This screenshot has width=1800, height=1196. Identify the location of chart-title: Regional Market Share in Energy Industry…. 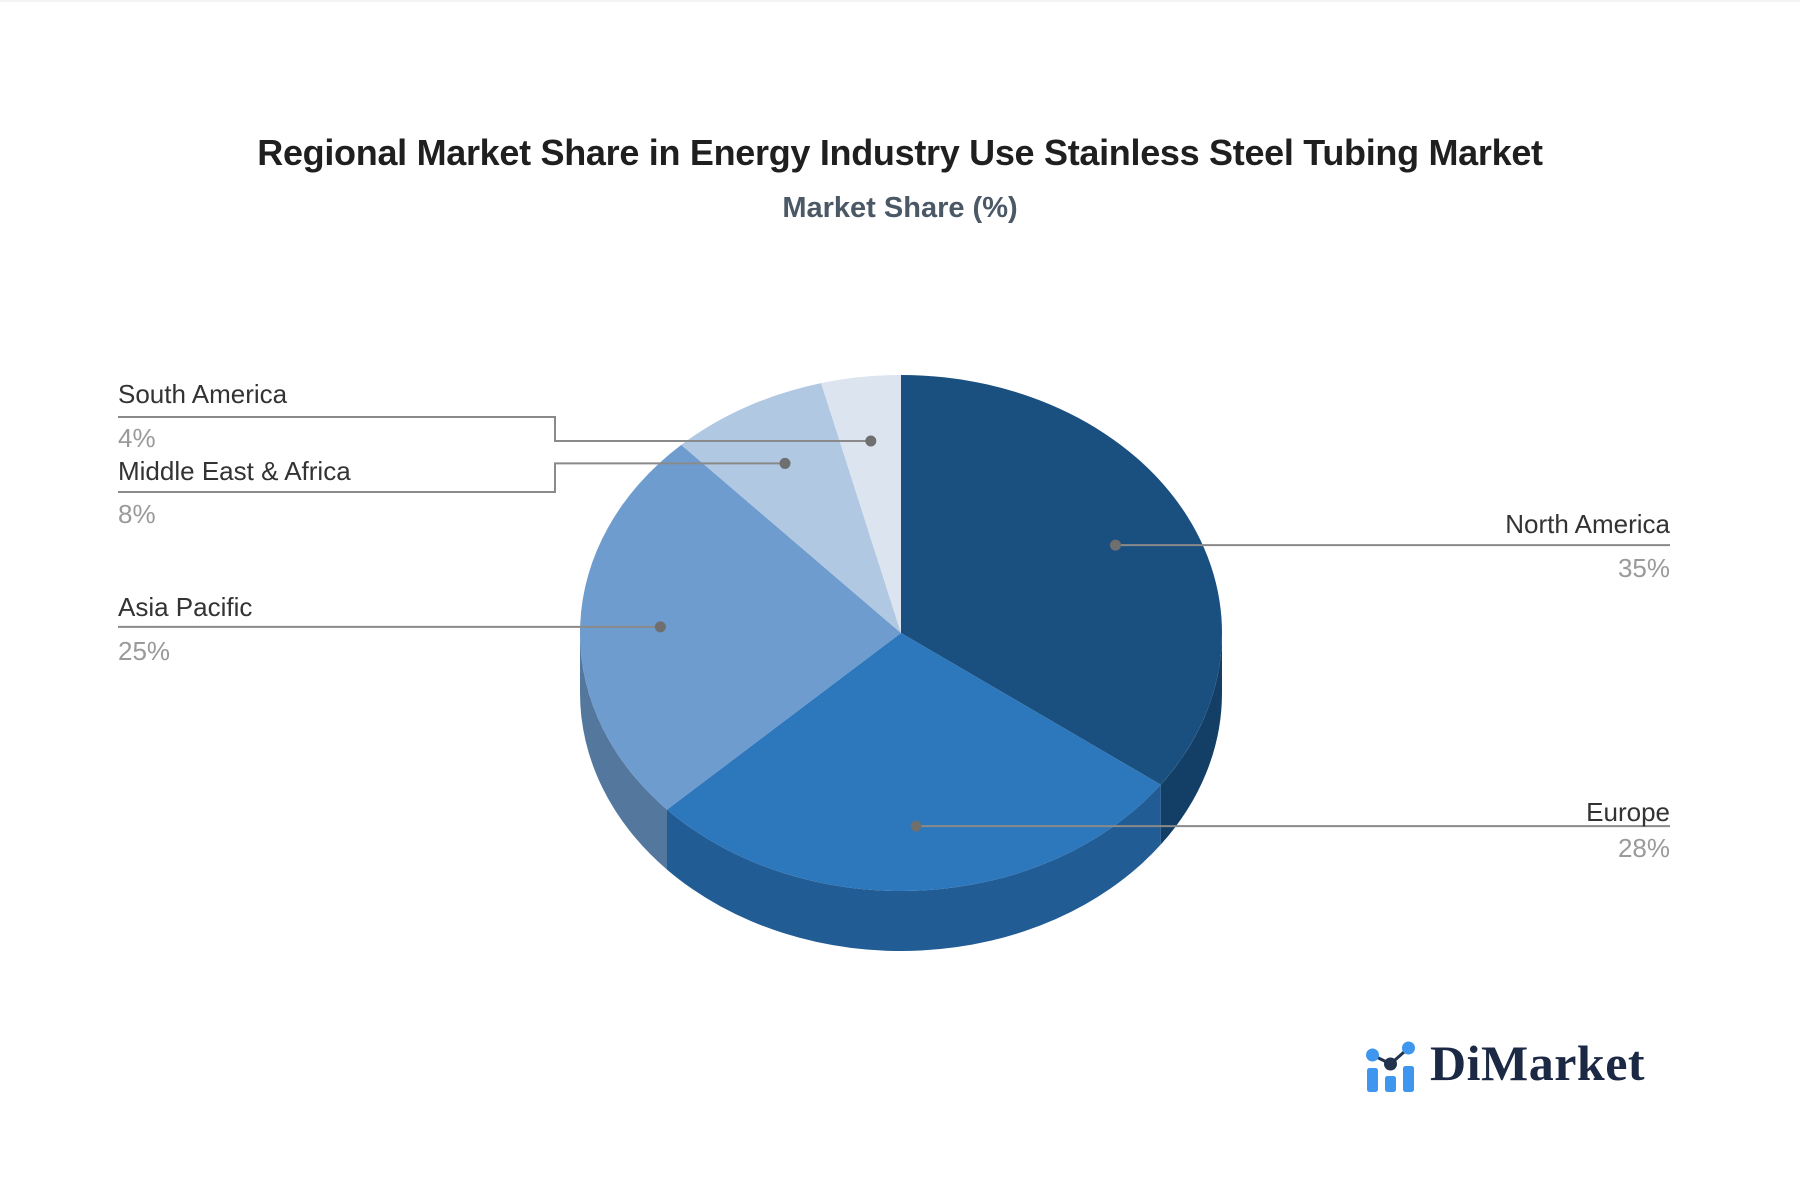
(900, 152).